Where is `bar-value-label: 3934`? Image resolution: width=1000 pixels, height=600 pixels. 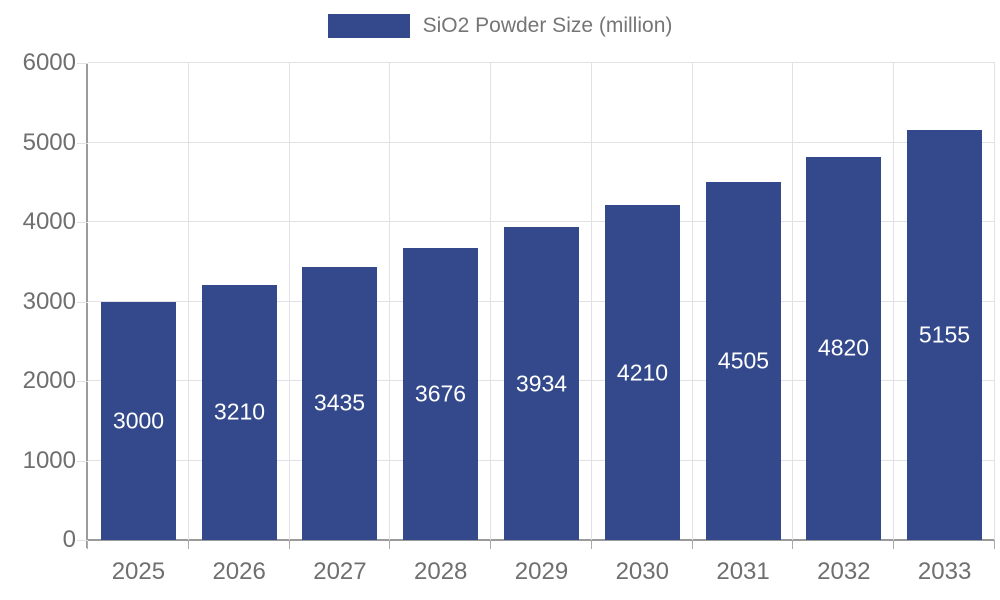
bar-value-label: 3934 is located at coordinates (541, 383).